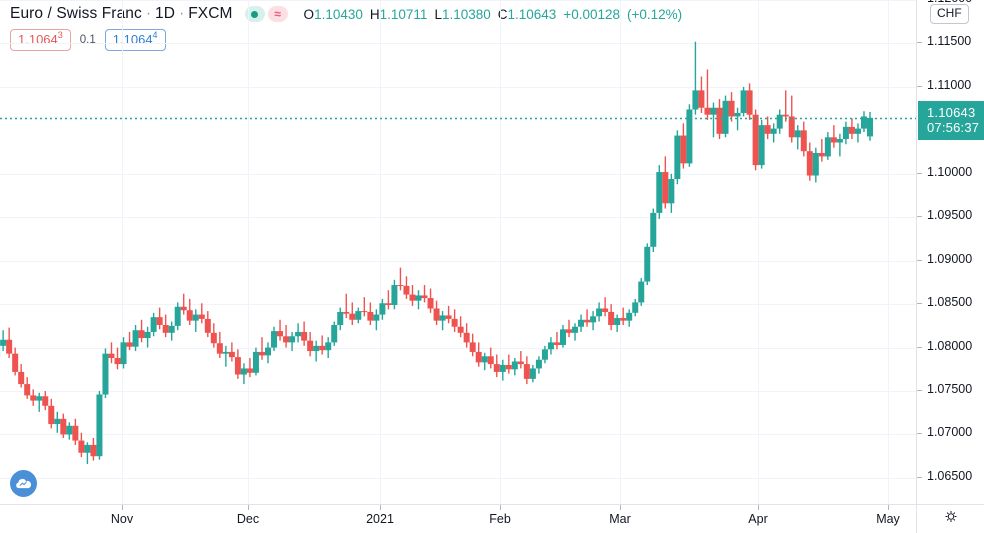  Describe the element at coordinates (592, 14) in the screenshot. I see `price-change: +0.00128` at that location.